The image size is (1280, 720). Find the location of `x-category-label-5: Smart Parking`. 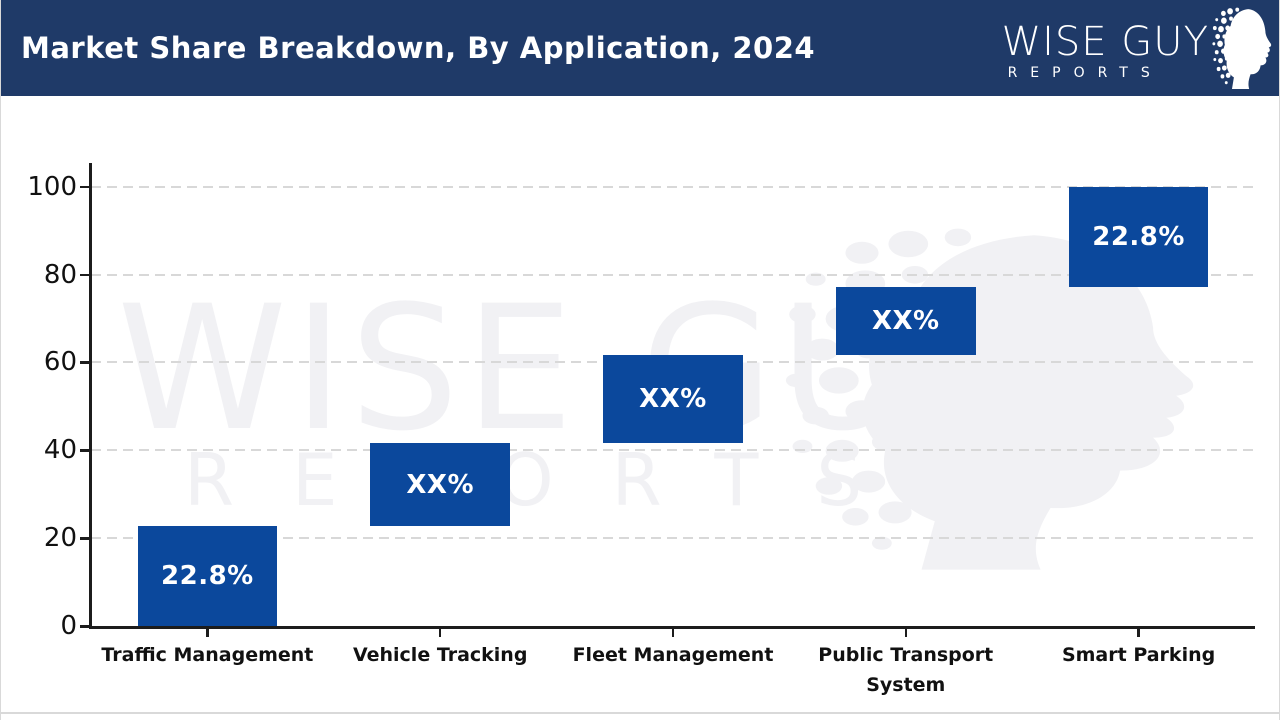

x-category-label-5: Smart Parking is located at coordinates (1138, 655).